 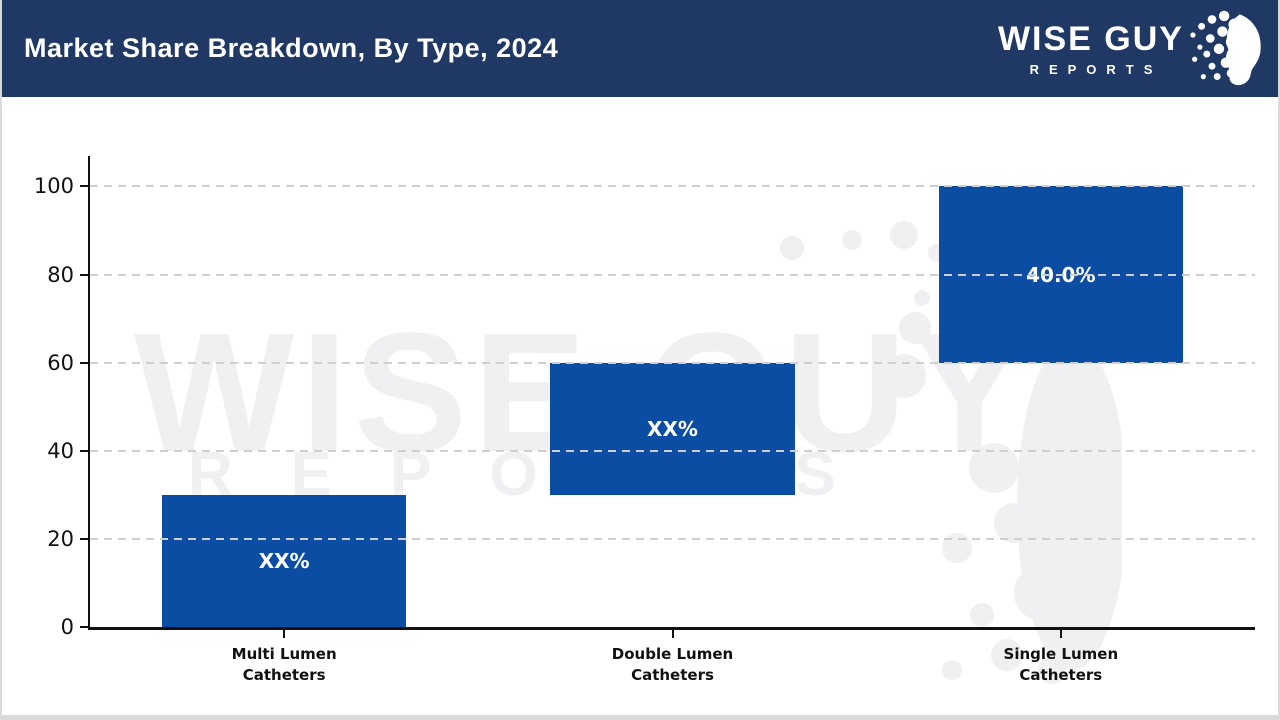 I want to click on y-tick-label: 20, so click(x=60, y=538).